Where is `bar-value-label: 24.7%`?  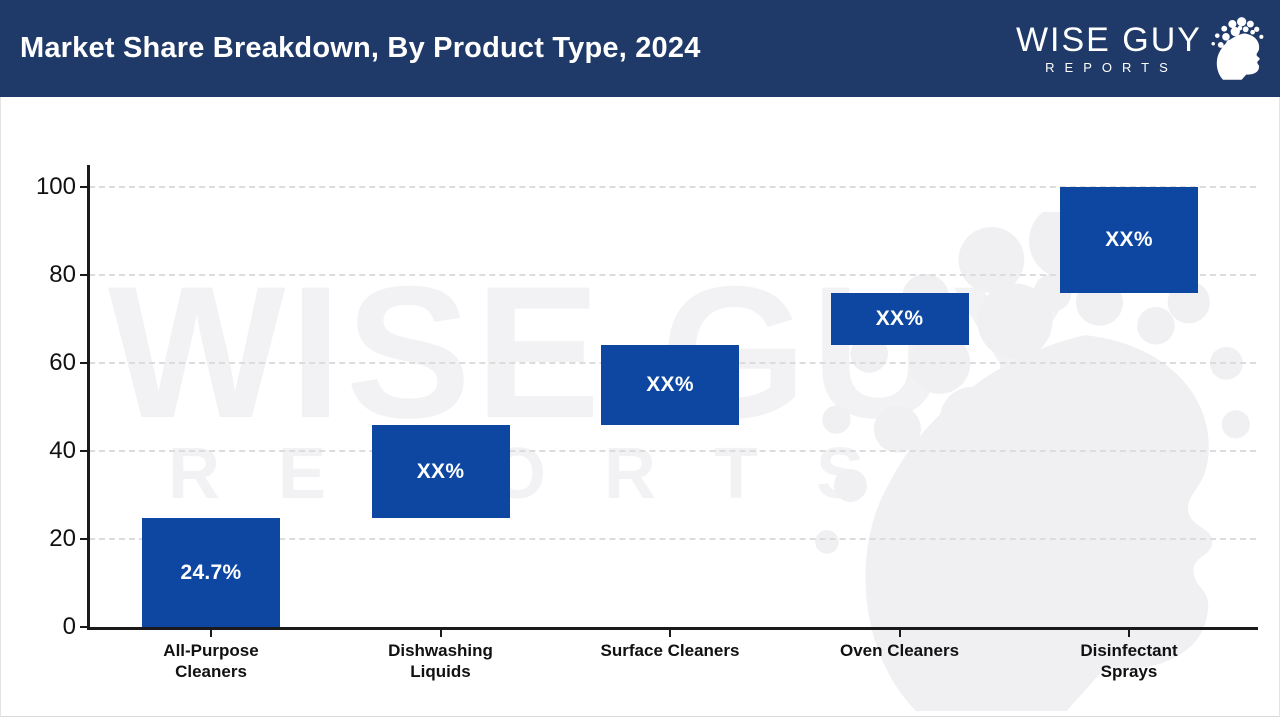 bar-value-label: 24.7% is located at coordinates (211, 572).